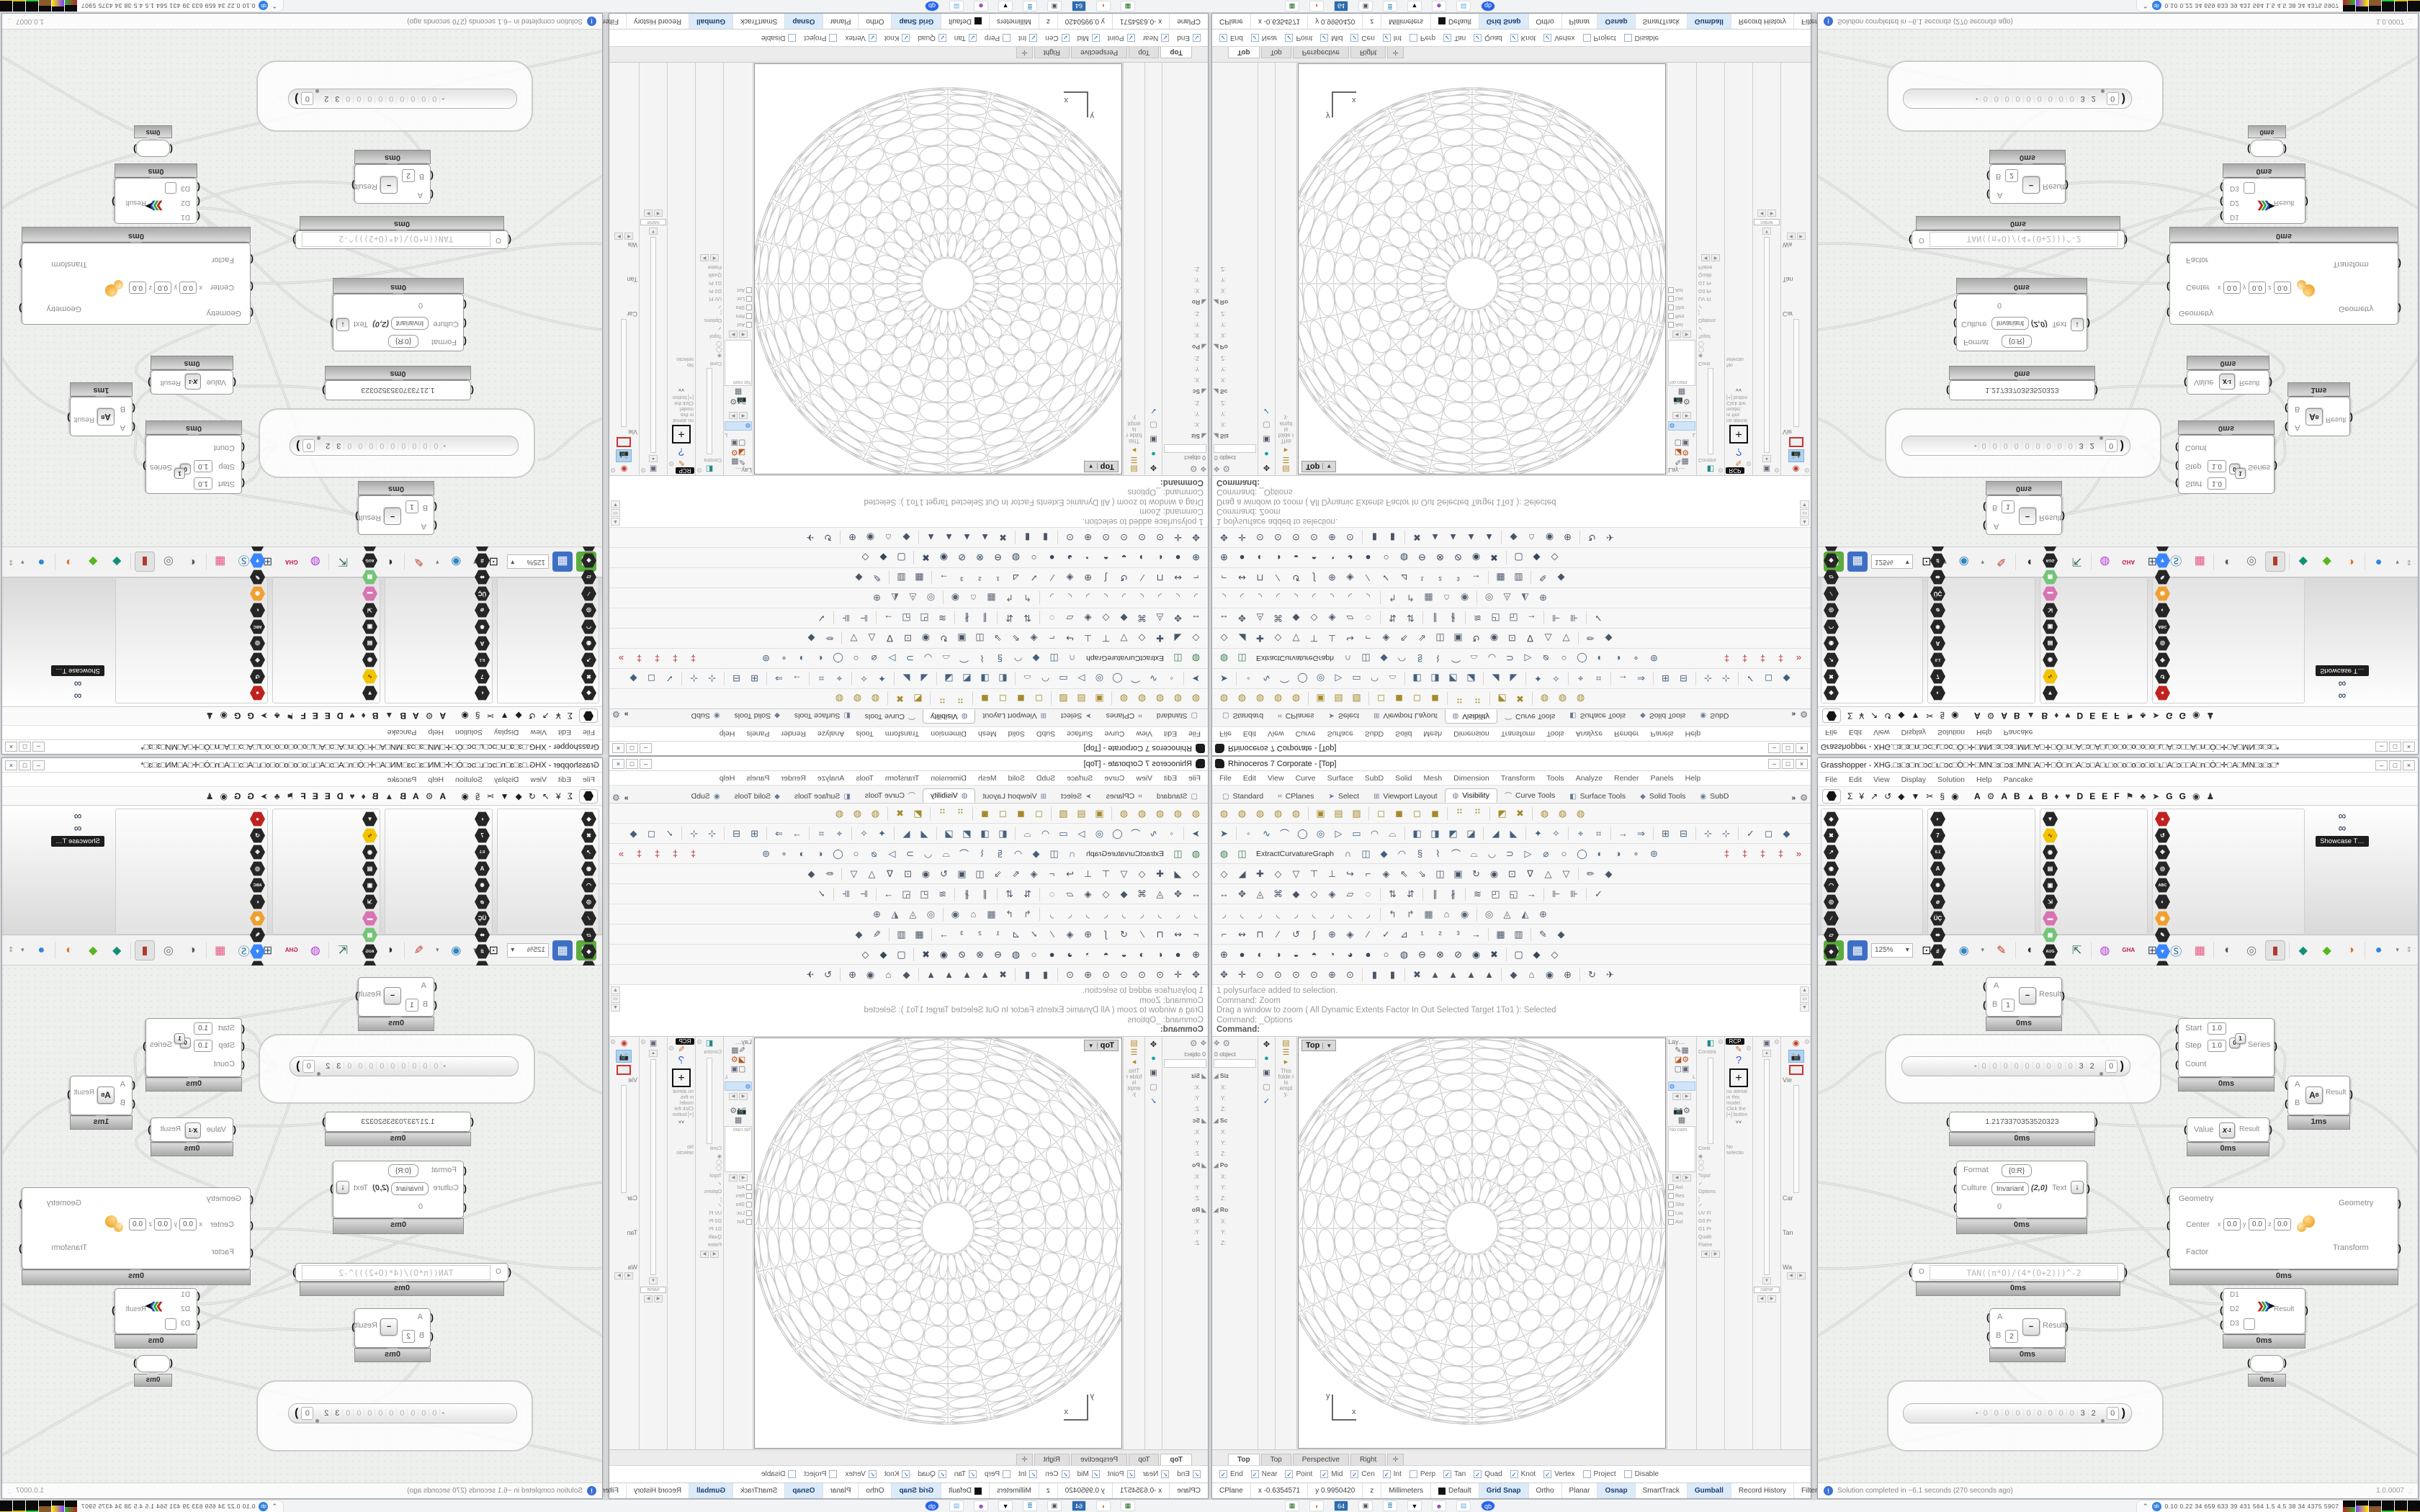 This screenshot has width=2420, height=1512. I want to click on rhino-tab-viewport-layout: ⊞ Viewport Layout, so click(1405, 796).